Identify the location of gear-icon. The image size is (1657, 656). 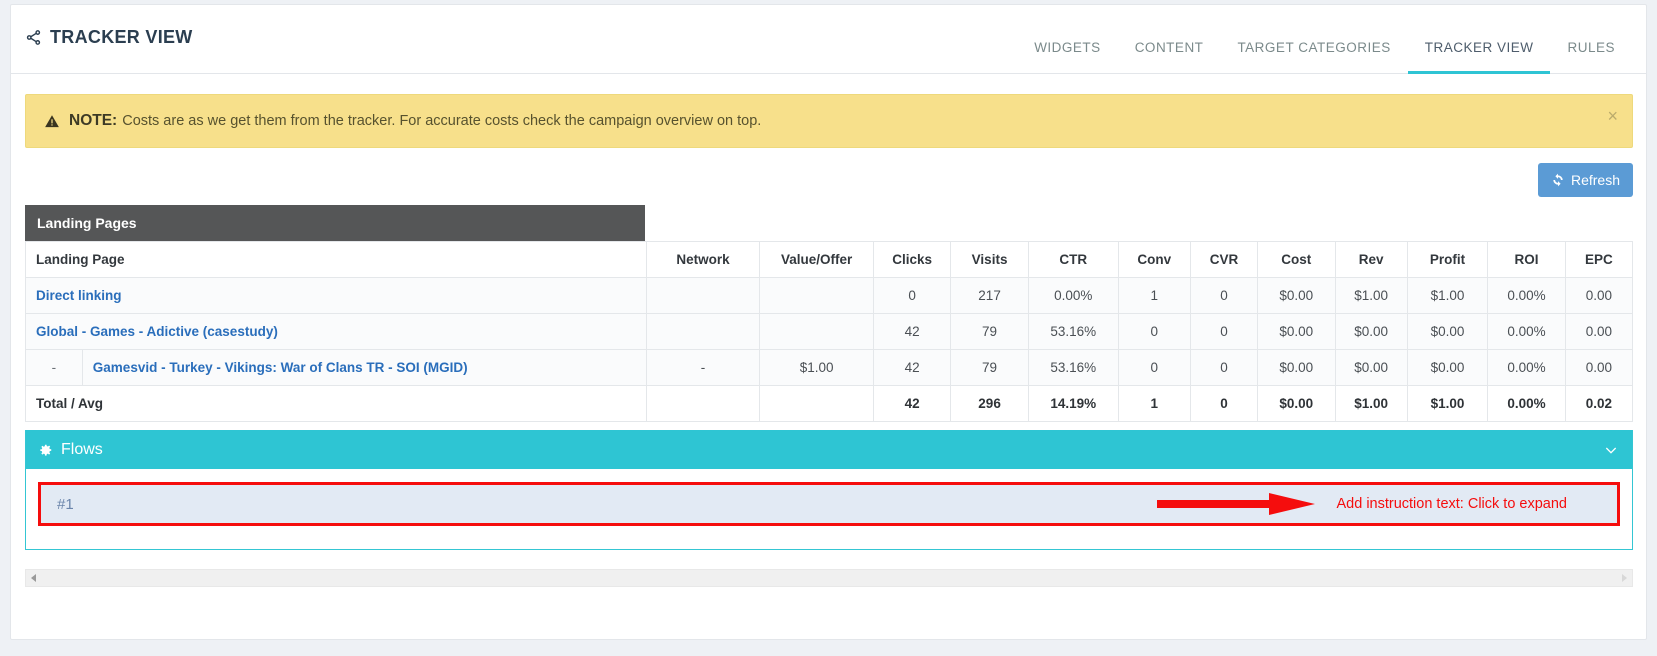
(46, 450).